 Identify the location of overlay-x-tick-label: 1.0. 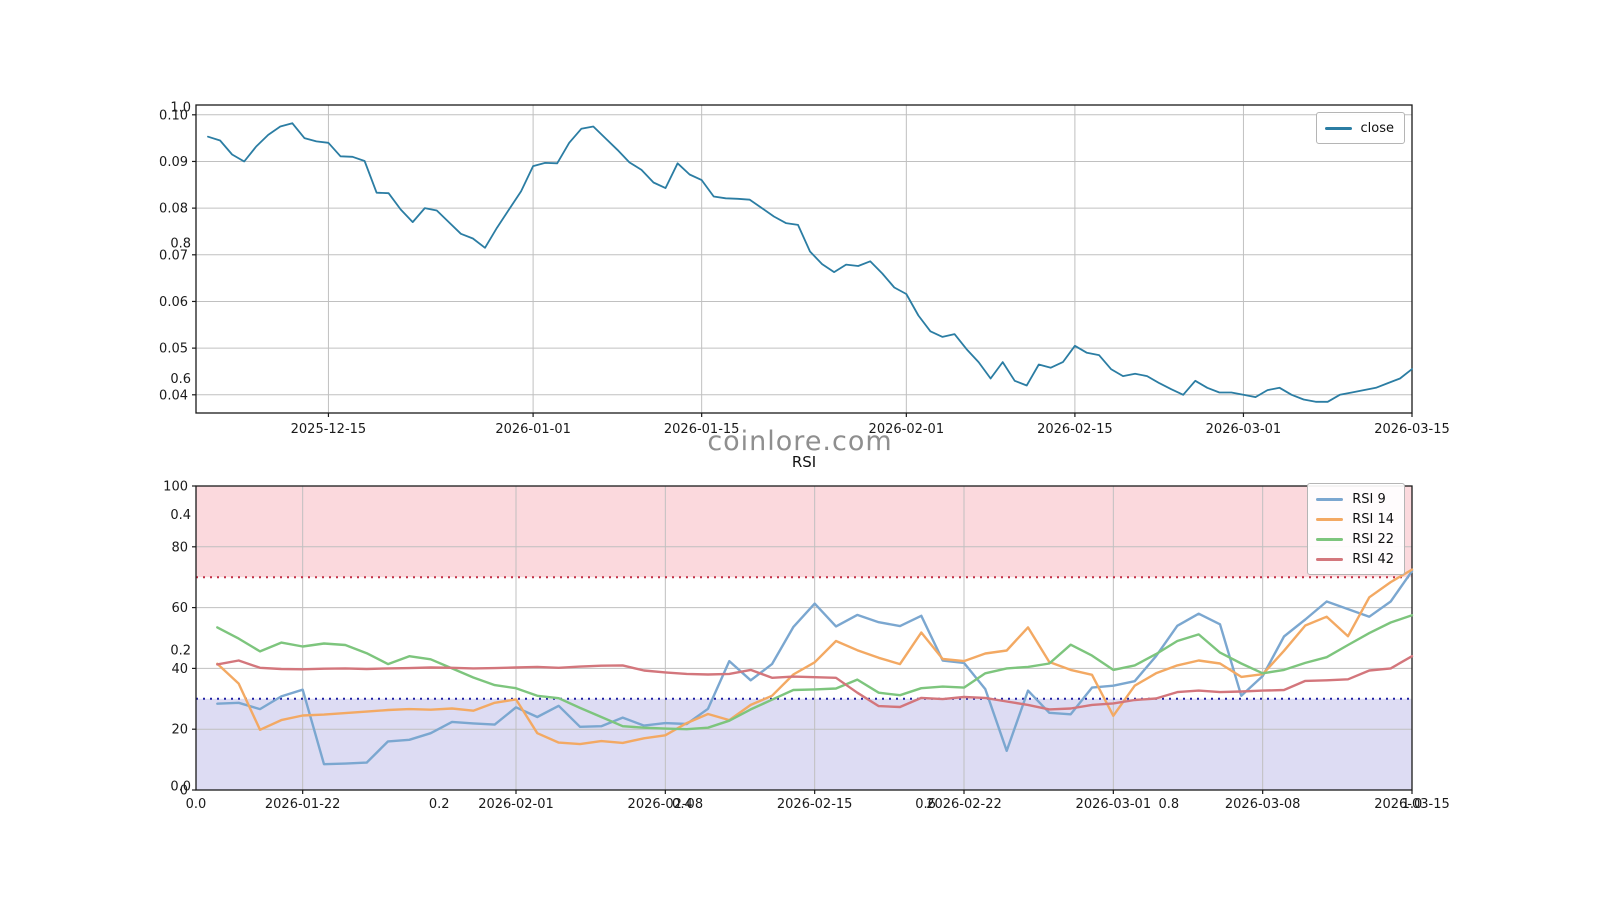
(1412, 804).